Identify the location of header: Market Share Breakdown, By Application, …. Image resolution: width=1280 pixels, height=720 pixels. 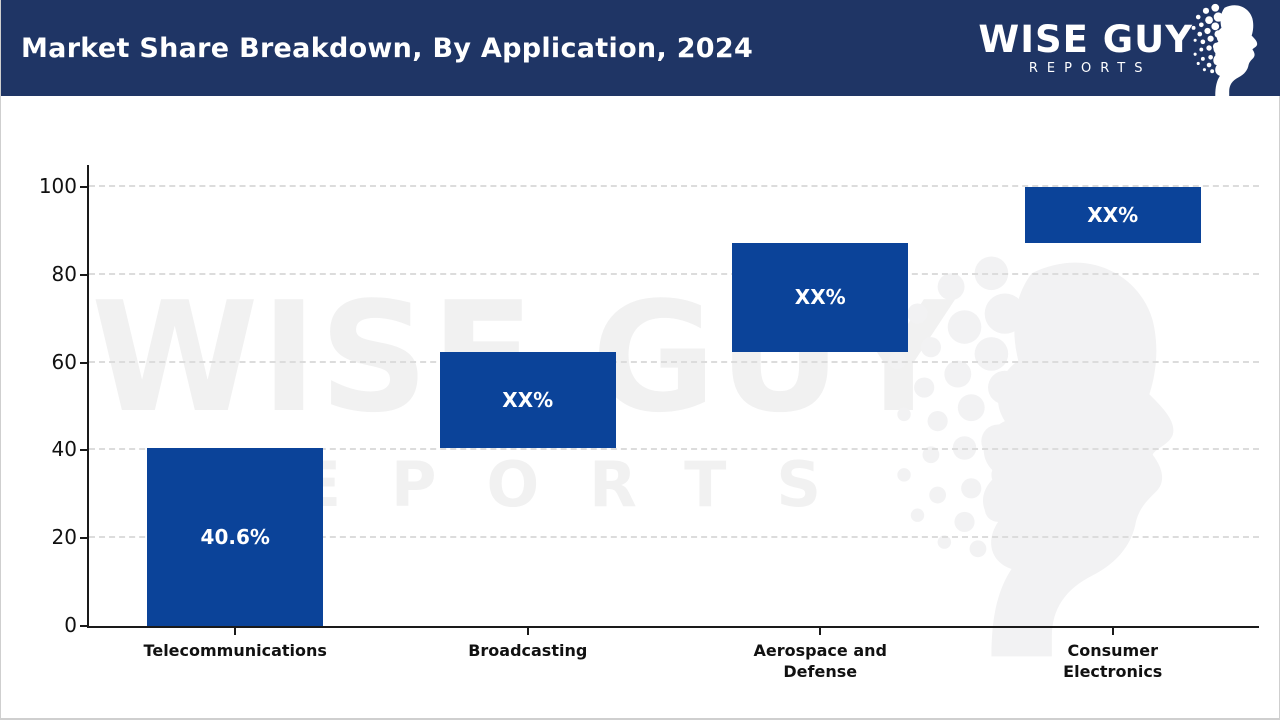
(640, 48).